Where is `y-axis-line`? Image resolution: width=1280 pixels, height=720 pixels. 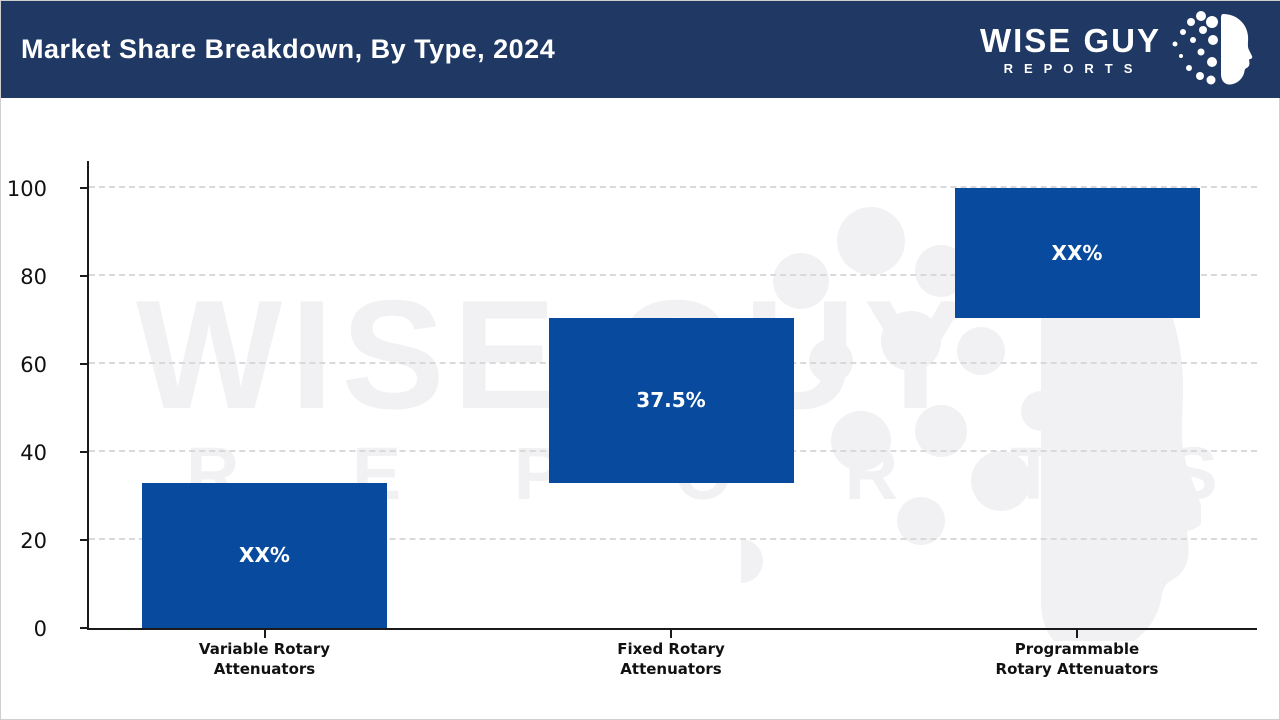 y-axis-line is located at coordinates (88, 394).